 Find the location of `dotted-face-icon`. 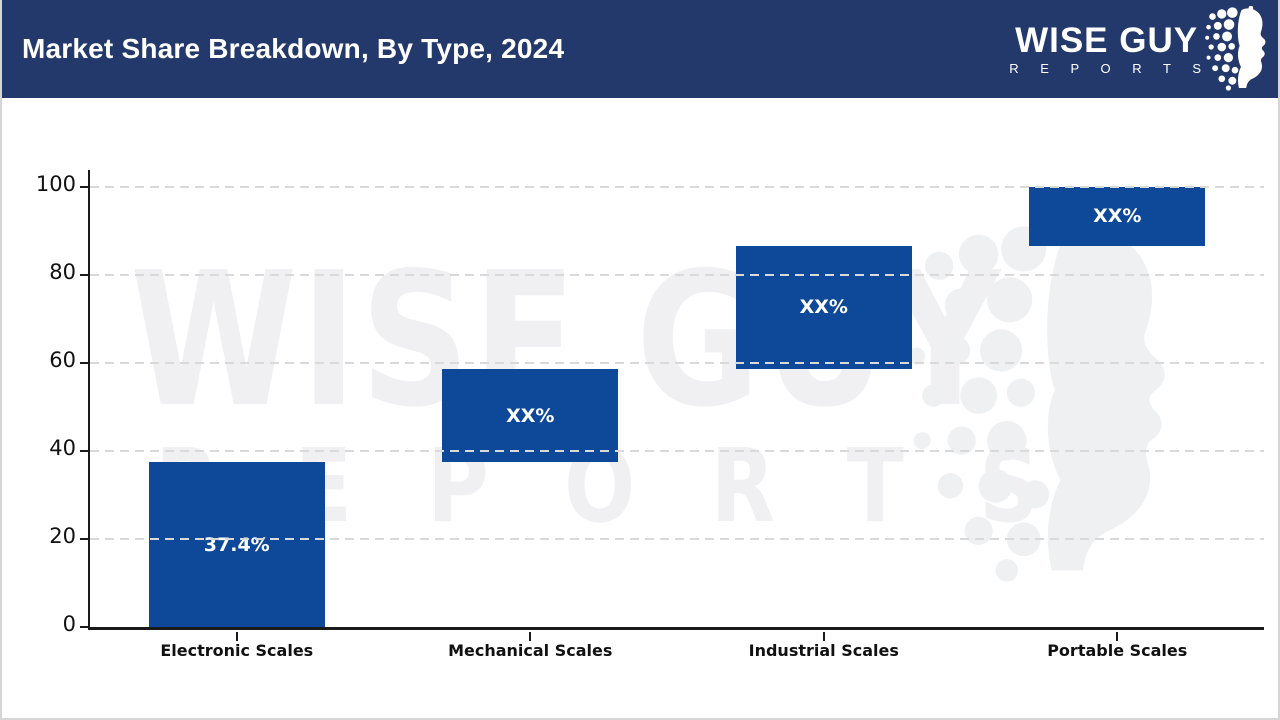

dotted-face-icon is located at coordinates (1235, 48).